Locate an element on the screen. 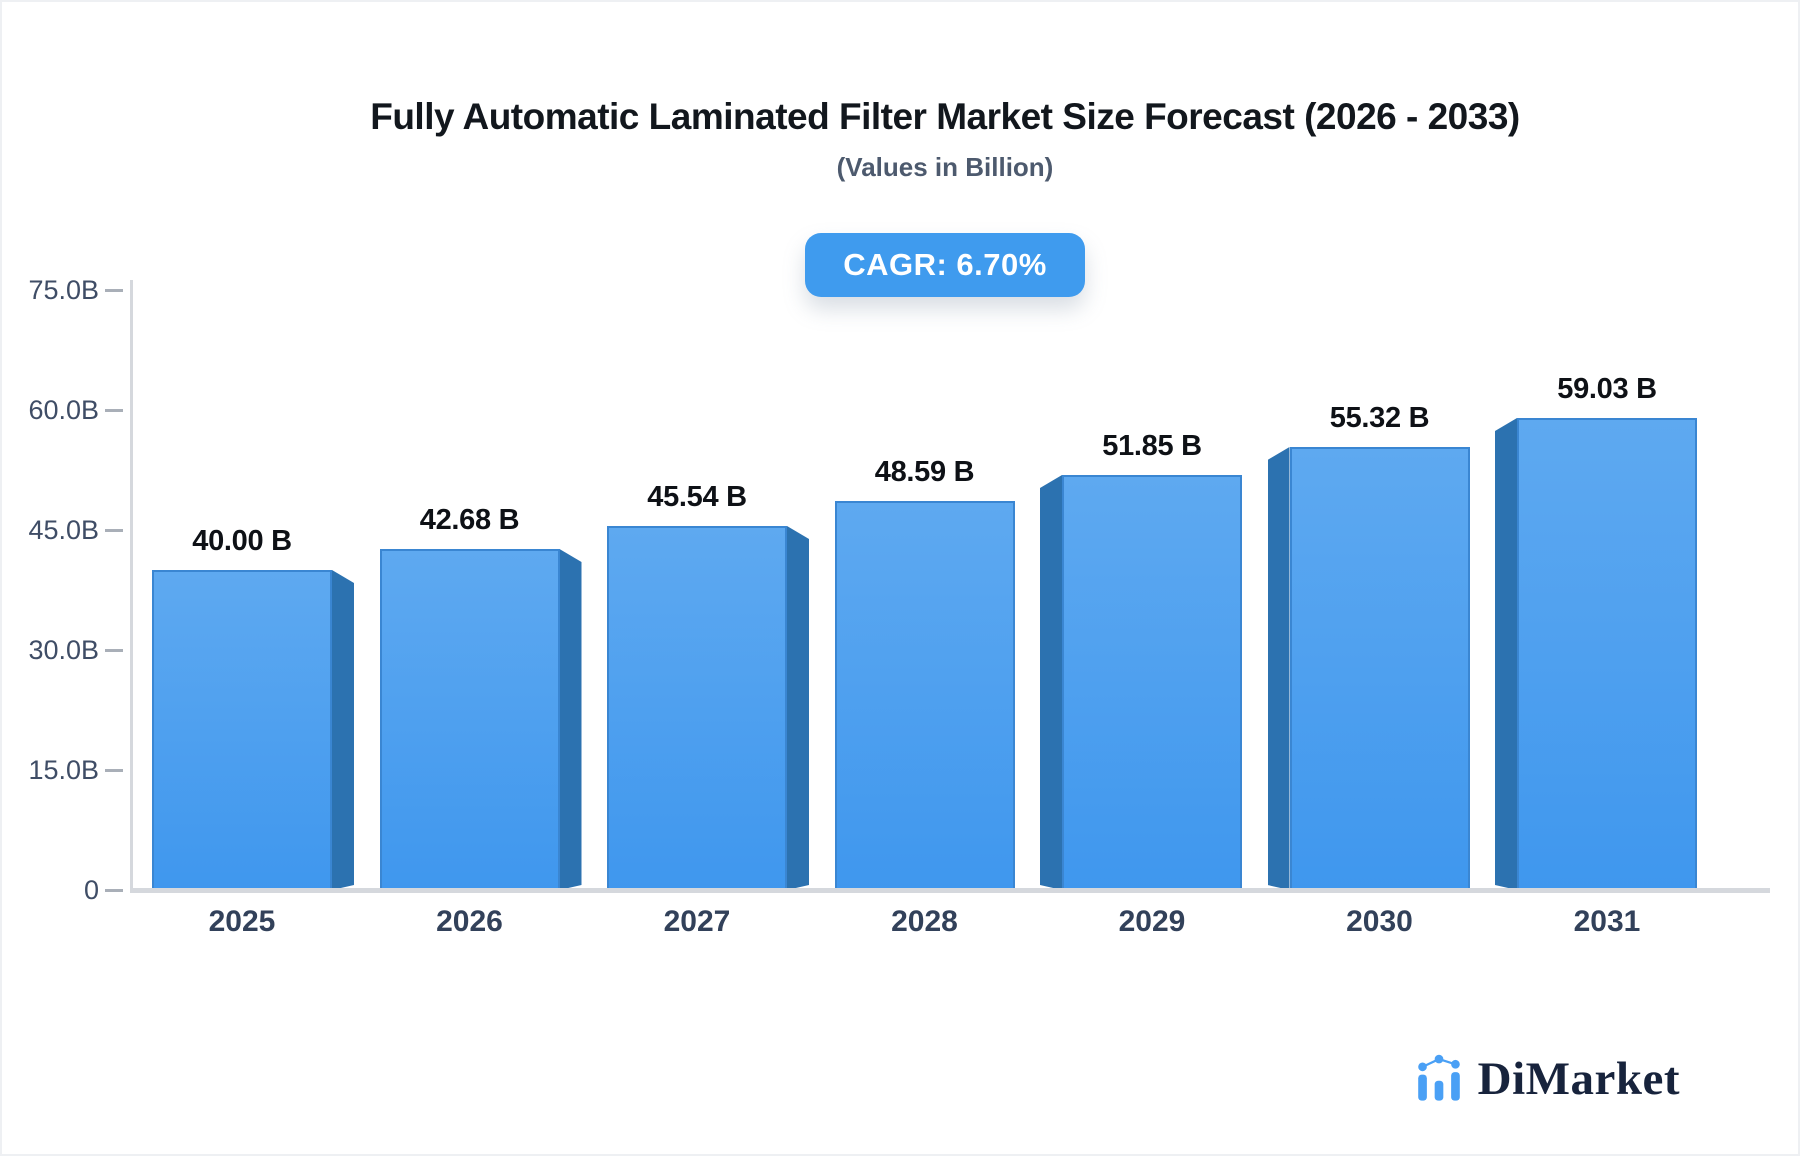  bar-value-label: 40.00 B is located at coordinates (242, 541).